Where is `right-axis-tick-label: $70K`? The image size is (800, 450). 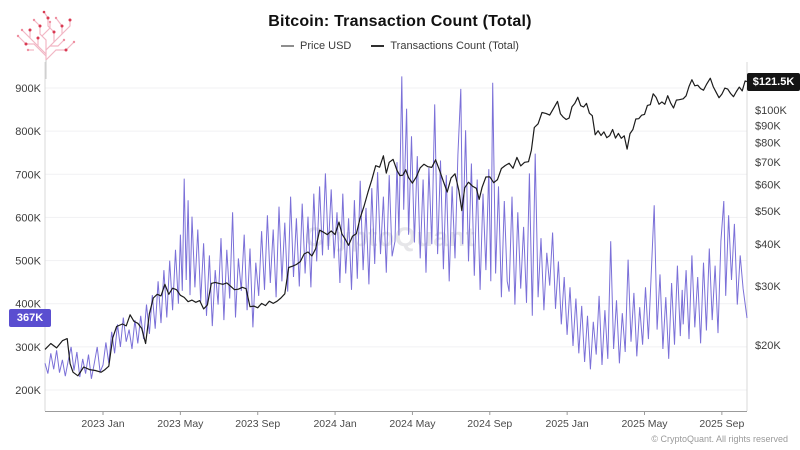 right-axis-tick-label: $70K is located at coordinates (768, 163).